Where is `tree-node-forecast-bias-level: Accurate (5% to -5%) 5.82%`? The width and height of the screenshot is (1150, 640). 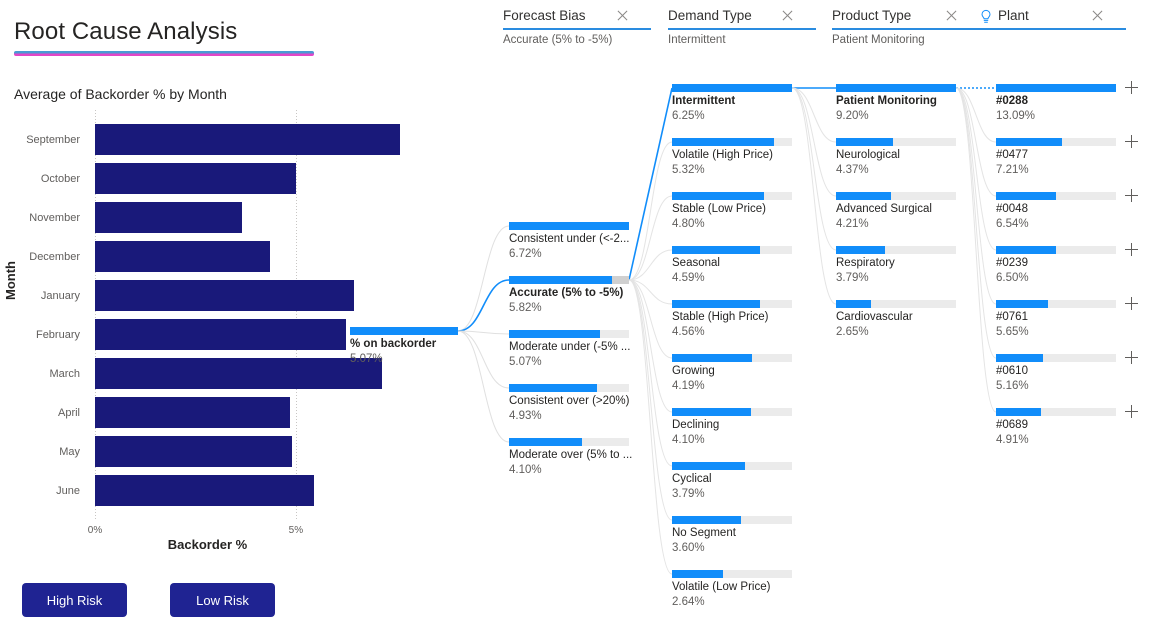
tree-node-forecast-bias-level: Accurate (5% to -5%) 5.82% is located at coordinates (569, 296).